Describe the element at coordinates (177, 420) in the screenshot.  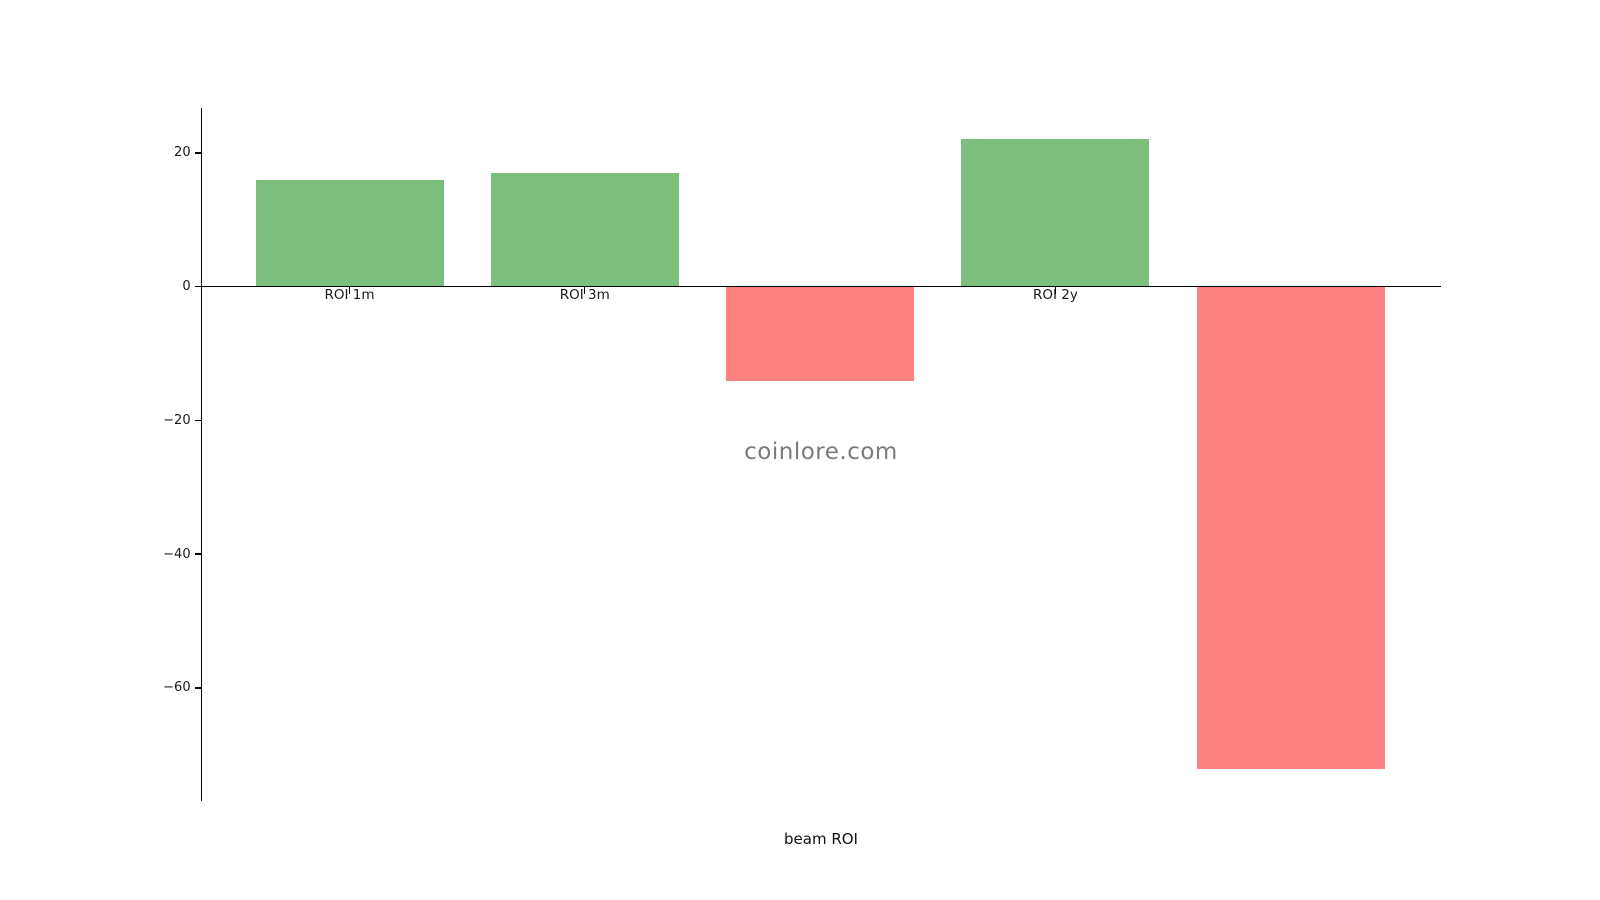
I see `y-axis-tick-label: −20` at that location.